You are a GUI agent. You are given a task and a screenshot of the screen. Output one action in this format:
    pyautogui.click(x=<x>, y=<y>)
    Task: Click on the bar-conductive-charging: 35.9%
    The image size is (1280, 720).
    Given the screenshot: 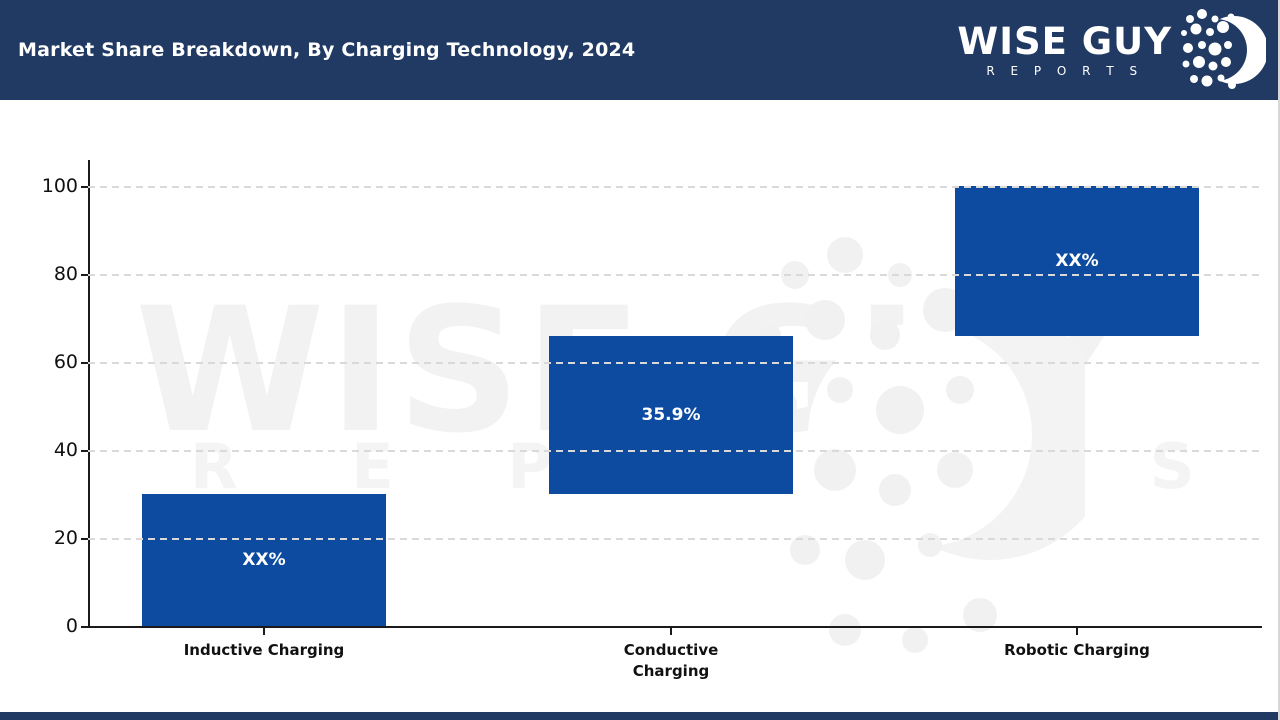 What is the action you would take?
    pyautogui.click(x=671, y=415)
    